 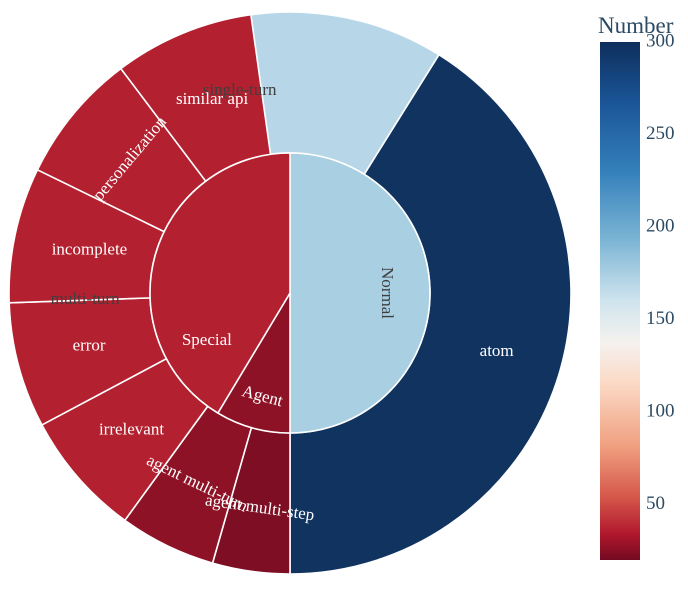 I want to click on colorbar-tick-300: 300, so click(x=660, y=40).